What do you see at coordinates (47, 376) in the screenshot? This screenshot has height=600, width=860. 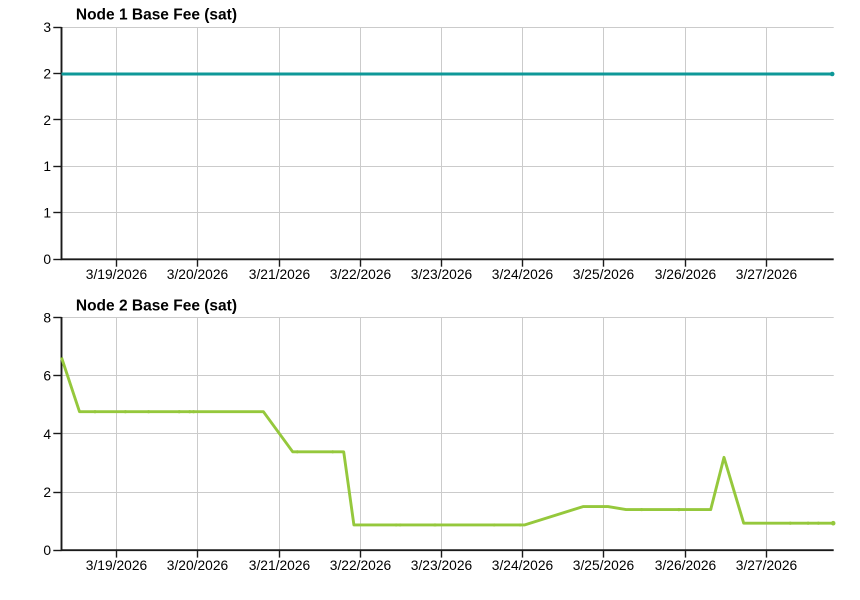 I see `svg-text: 6` at bounding box center [47, 376].